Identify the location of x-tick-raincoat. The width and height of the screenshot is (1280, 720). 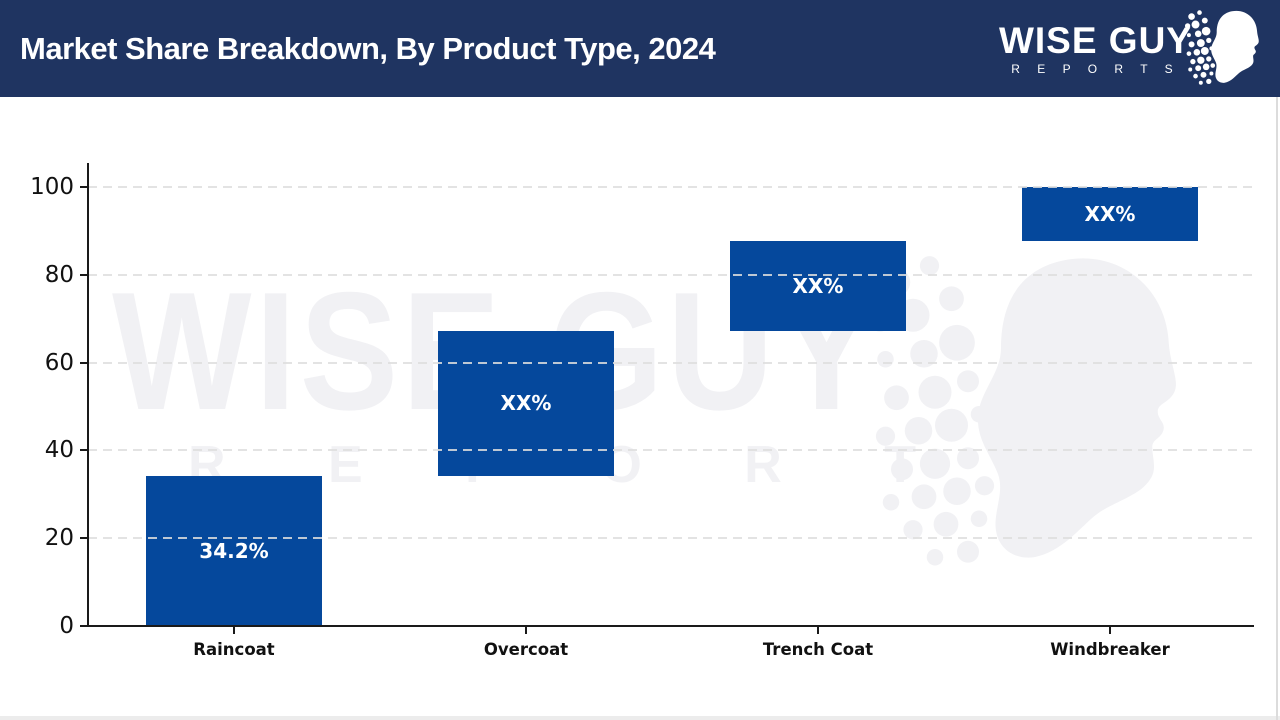
(234, 630).